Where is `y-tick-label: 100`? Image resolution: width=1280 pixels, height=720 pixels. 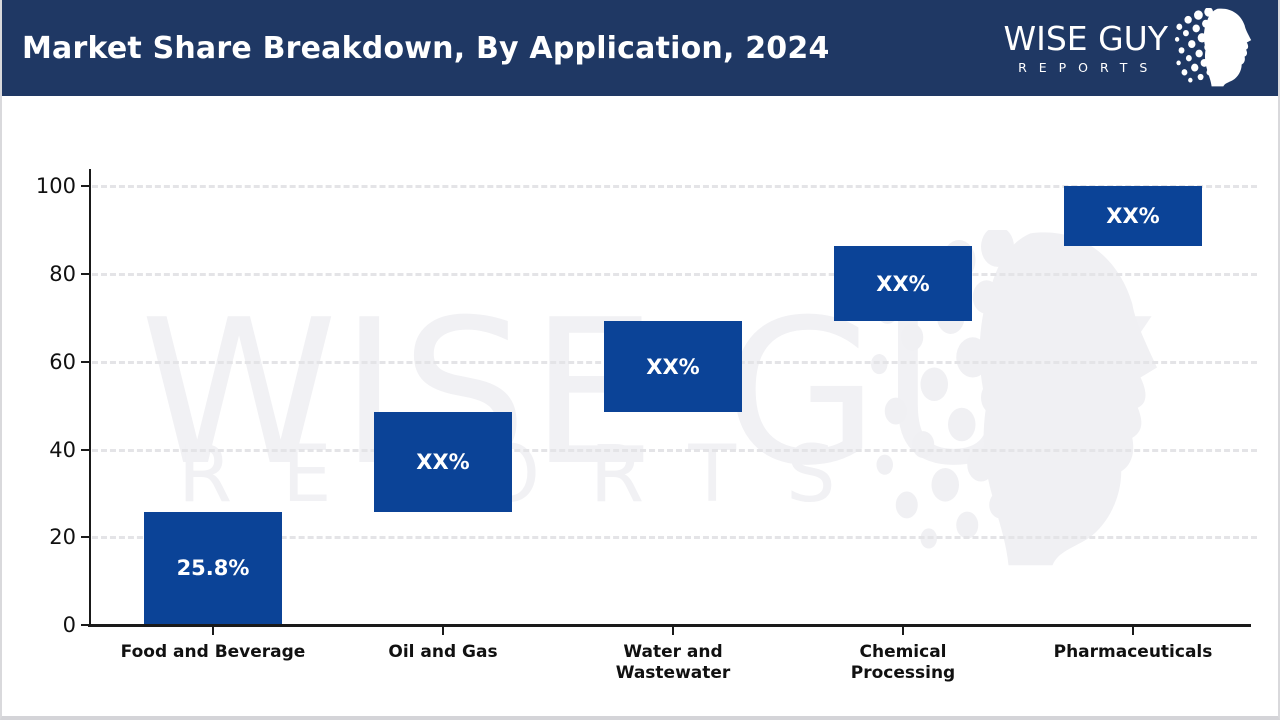
y-tick-label: 100 is located at coordinates (55, 186).